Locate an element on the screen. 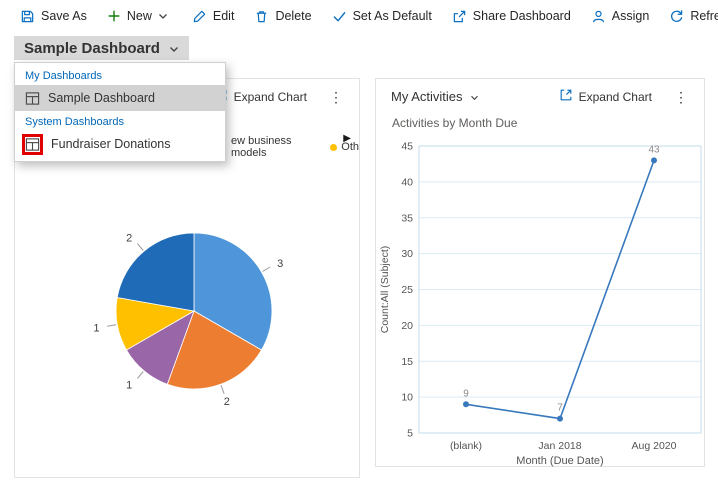  dashboard-selector: Sample Dashboard is located at coordinates (101, 48).